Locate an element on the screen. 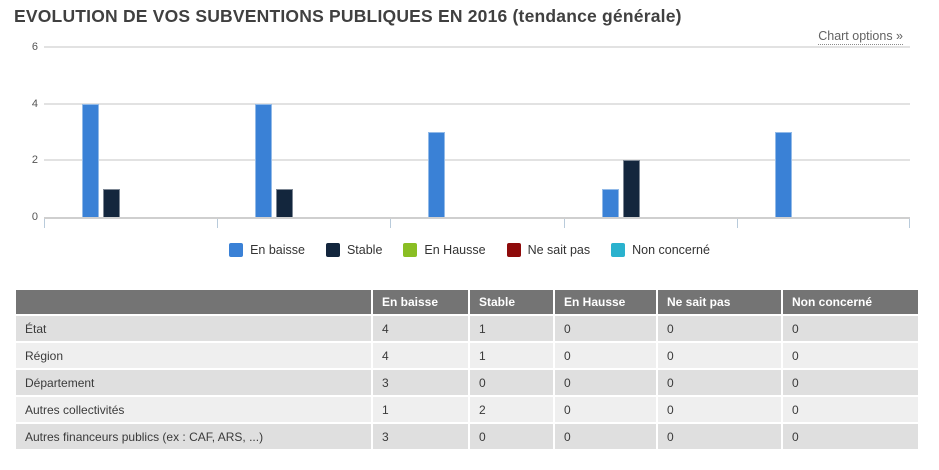 Image resolution: width=939 pixels, height=470 pixels. table-row: Autres collectivités 1 2 0 0 0 is located at coordinates (467, 409).